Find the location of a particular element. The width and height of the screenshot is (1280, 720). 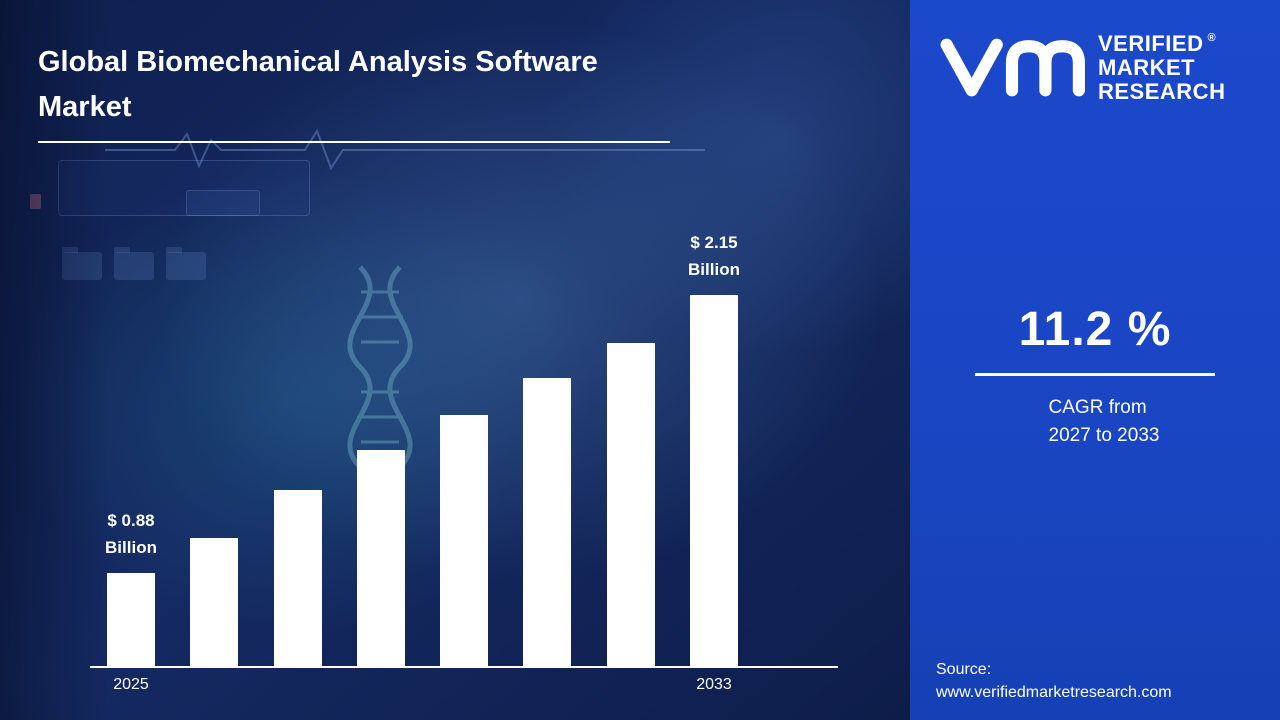

registered-trademark: ® is located at coordinates (1212, 38).